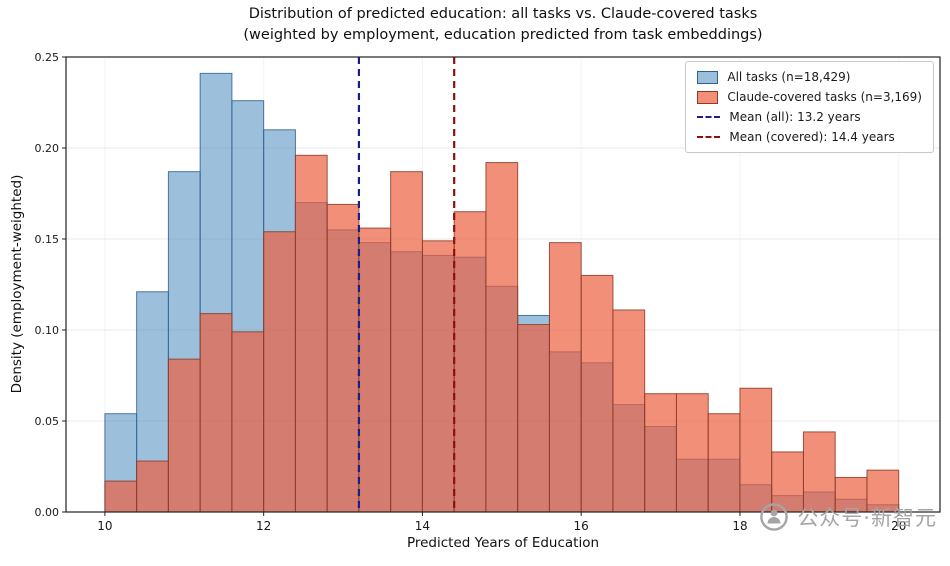 This screenshot has height=566, width=950. I want to click on watermark: 公众号·新智元, so click(848, 517).